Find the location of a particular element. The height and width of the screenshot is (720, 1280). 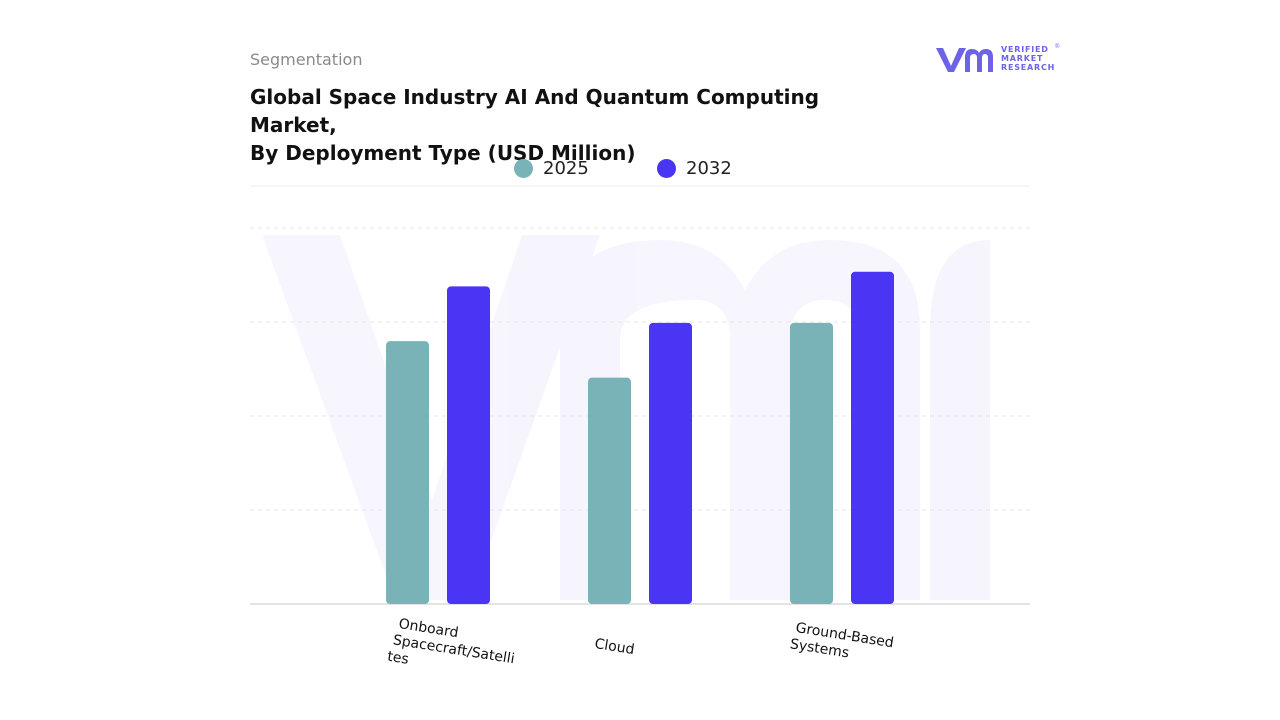

brand-wordmark: VERIFIED MARKET RESEARCH is located at coordinates (1028, 58).